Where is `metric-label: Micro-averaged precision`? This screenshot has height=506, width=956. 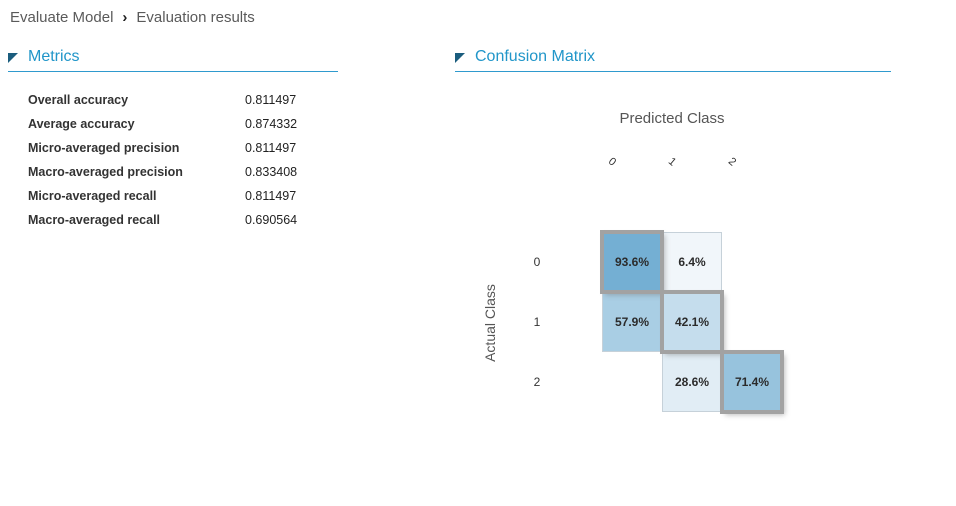 metric-label: Micro-averaged precision is located at coordinates (104, 148).